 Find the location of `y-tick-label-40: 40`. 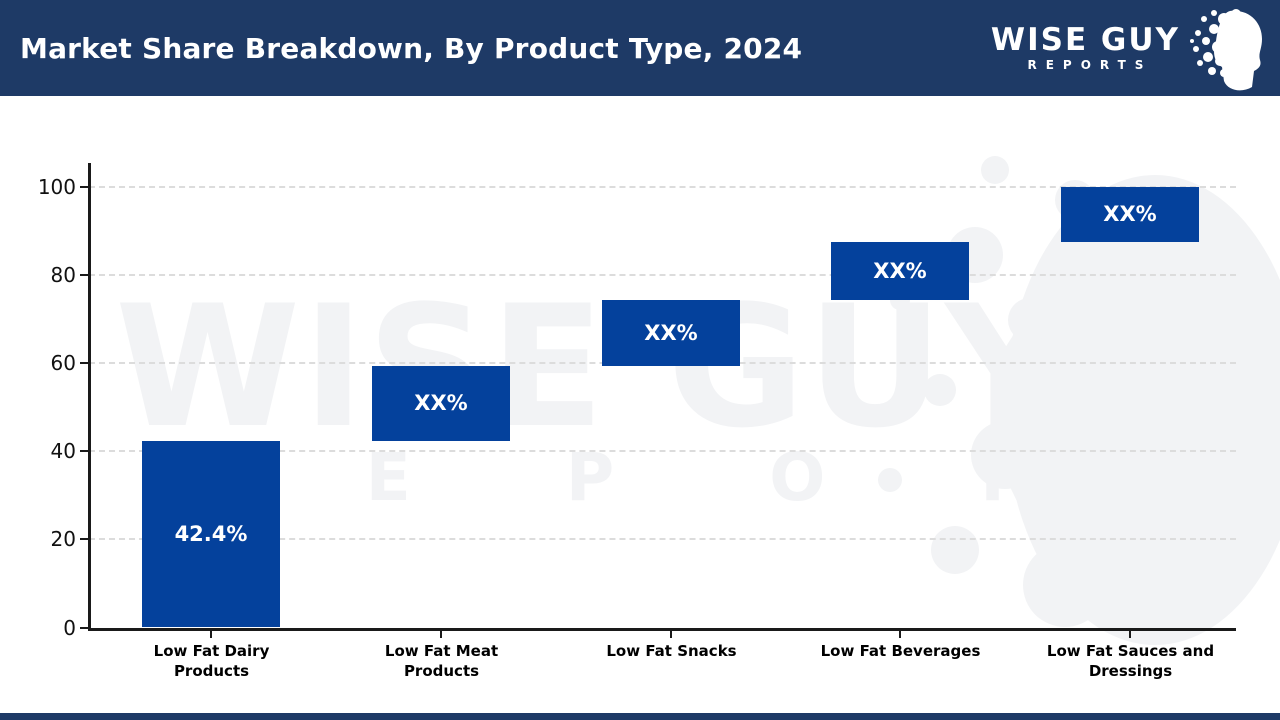

y-tick-label-40: 40 is located at coordinates (63, 451).